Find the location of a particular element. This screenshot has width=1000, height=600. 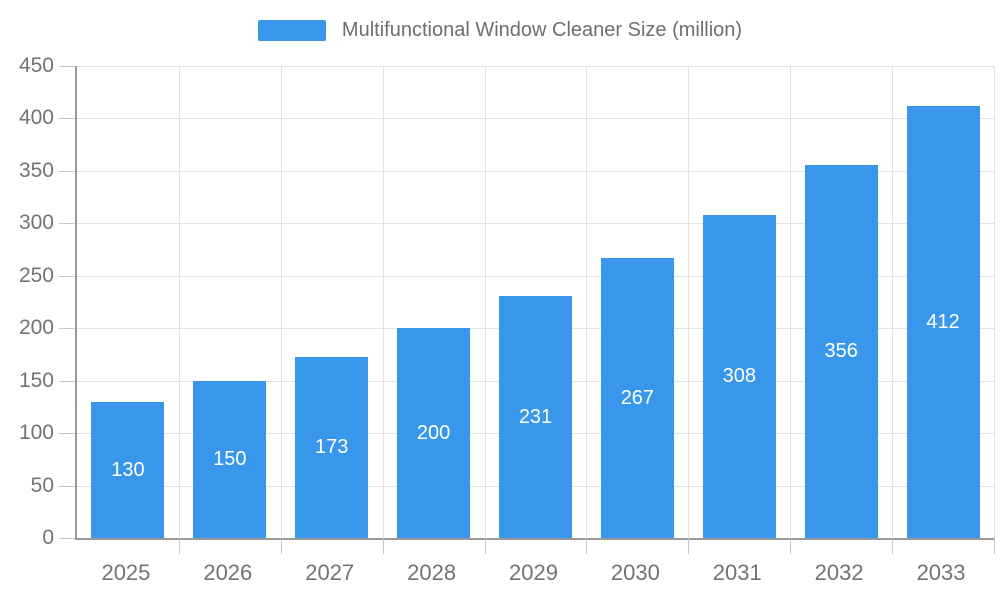

bar-value-label: 308 is located at coordinates (739, 376).